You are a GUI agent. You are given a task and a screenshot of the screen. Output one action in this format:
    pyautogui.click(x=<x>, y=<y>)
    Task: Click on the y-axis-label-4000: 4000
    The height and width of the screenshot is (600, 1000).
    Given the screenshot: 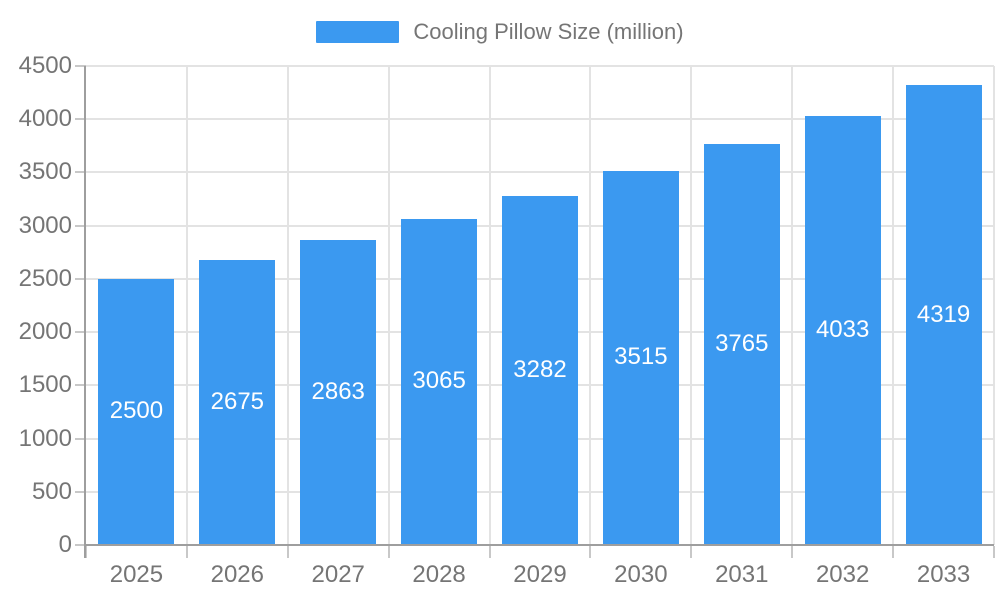 What is the action you would take?
    pyautogui.click(x=45, y=119)
    